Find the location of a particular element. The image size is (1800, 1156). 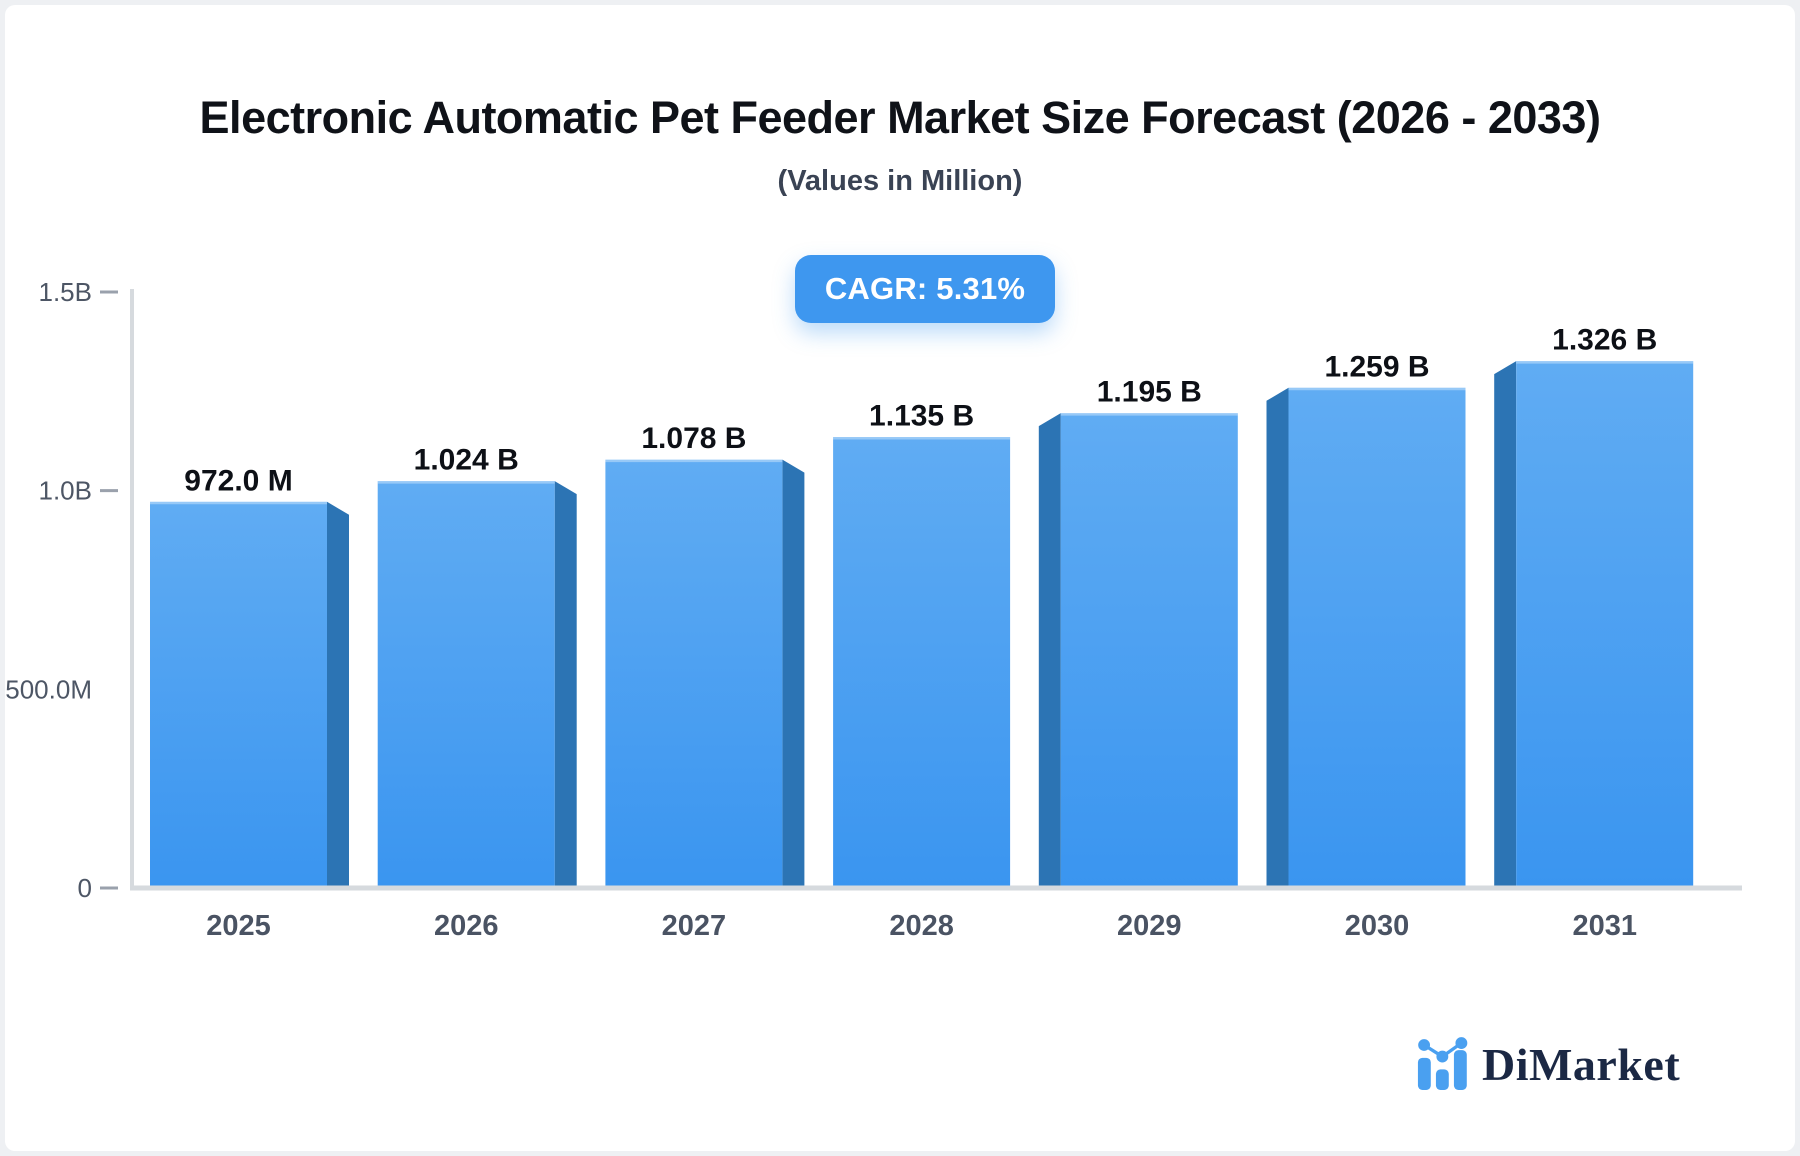

mini-bar-chart-icon is located at coordinates (1442, 1063).